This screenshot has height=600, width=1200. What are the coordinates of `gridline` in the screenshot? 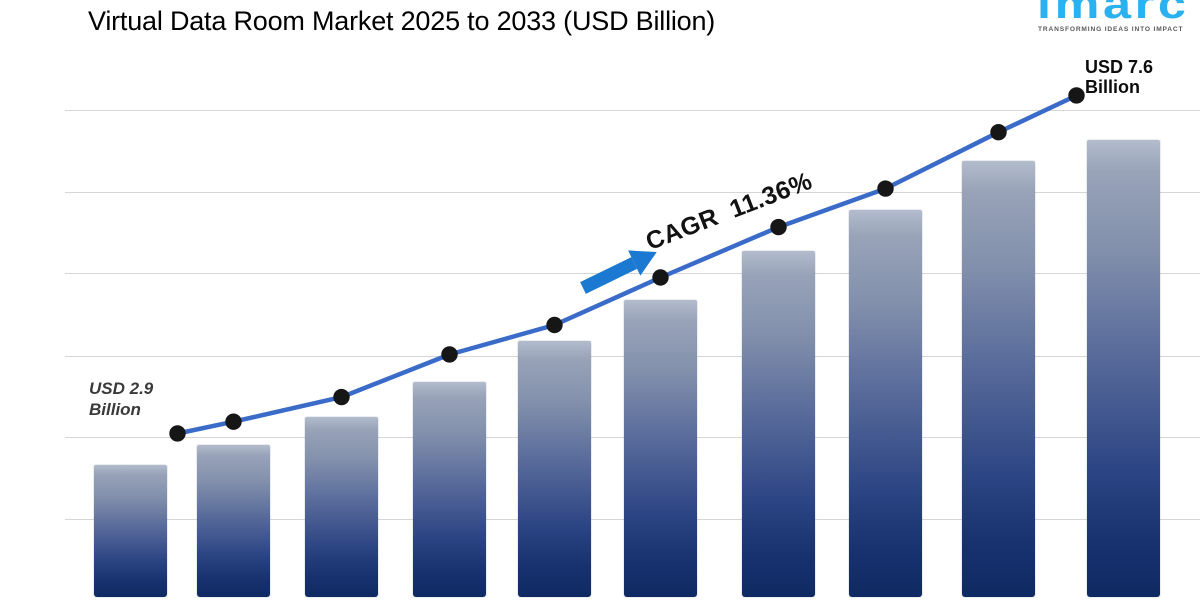 It's located at (632, 110).